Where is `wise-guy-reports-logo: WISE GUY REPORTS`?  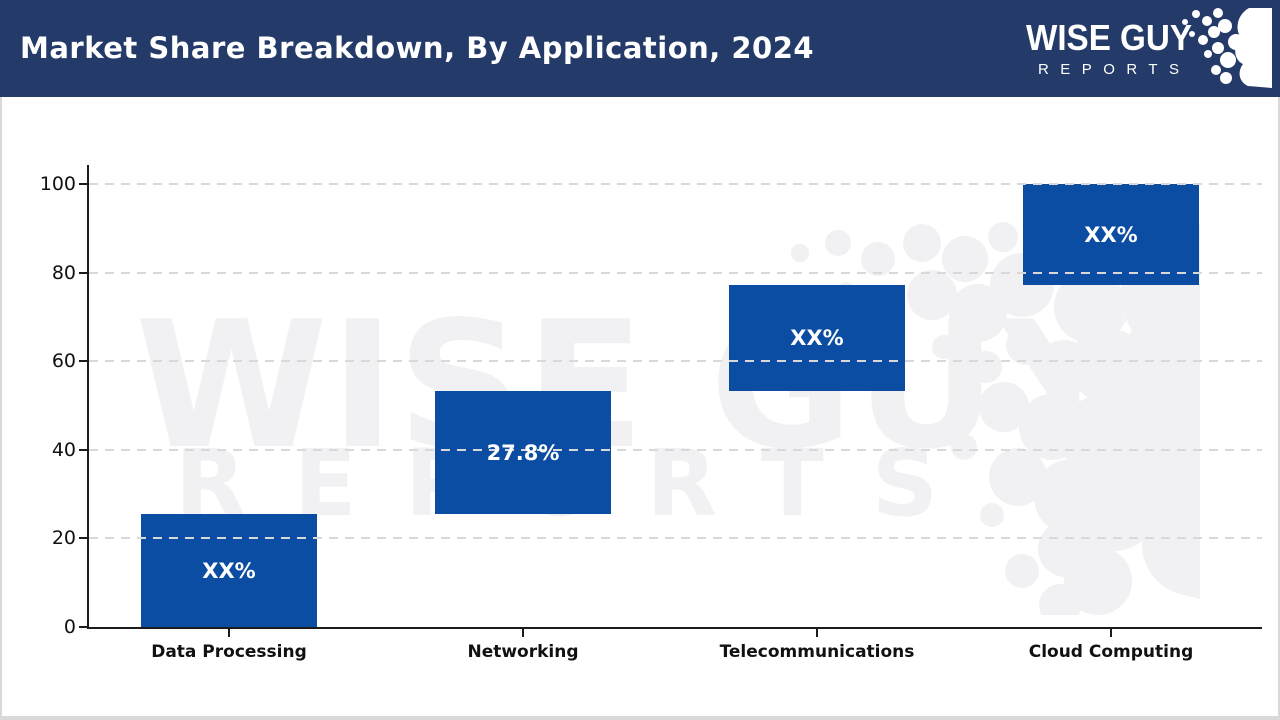
wise-guy-reports-logo: WISE GUY REPORTS is located at coordinates (1149, 48).